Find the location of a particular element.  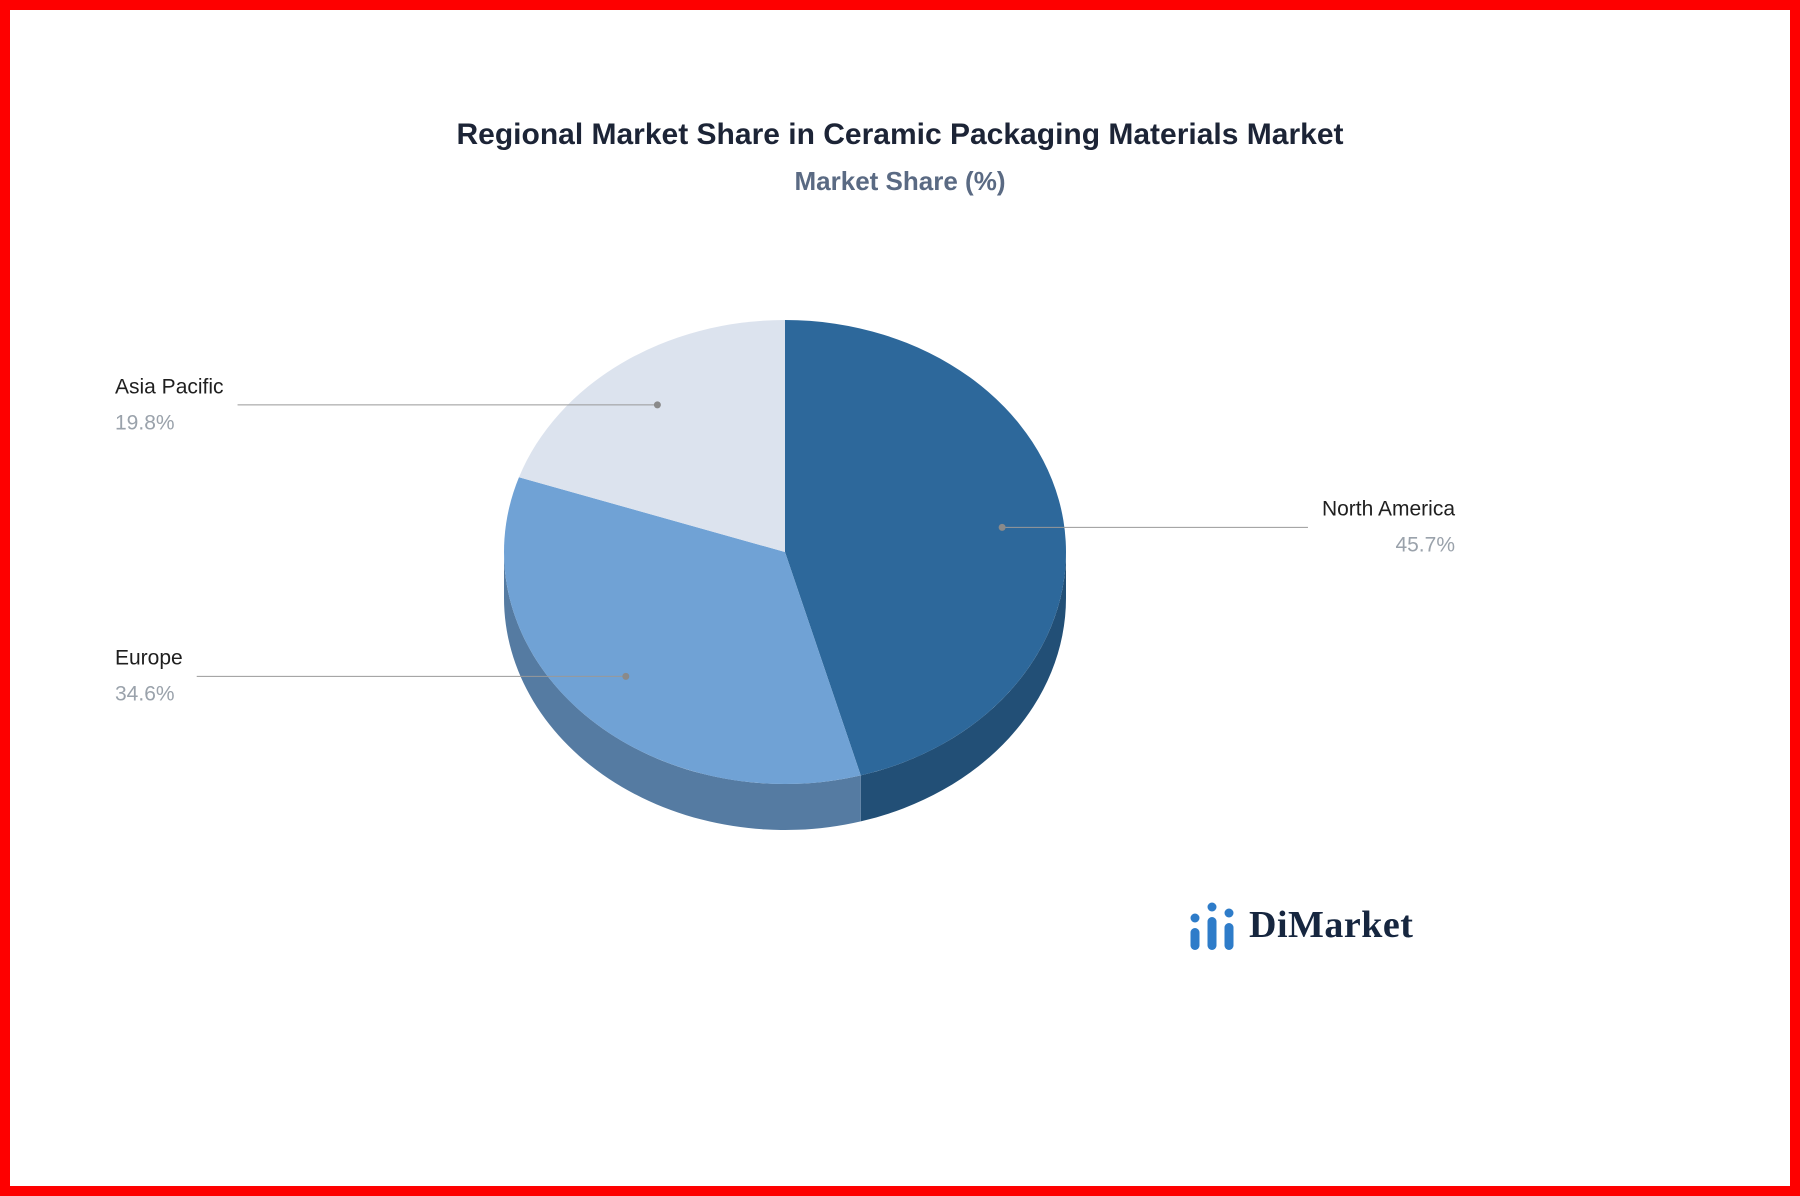

dimarket-logo-icon is located at coordinates (1212, 926).